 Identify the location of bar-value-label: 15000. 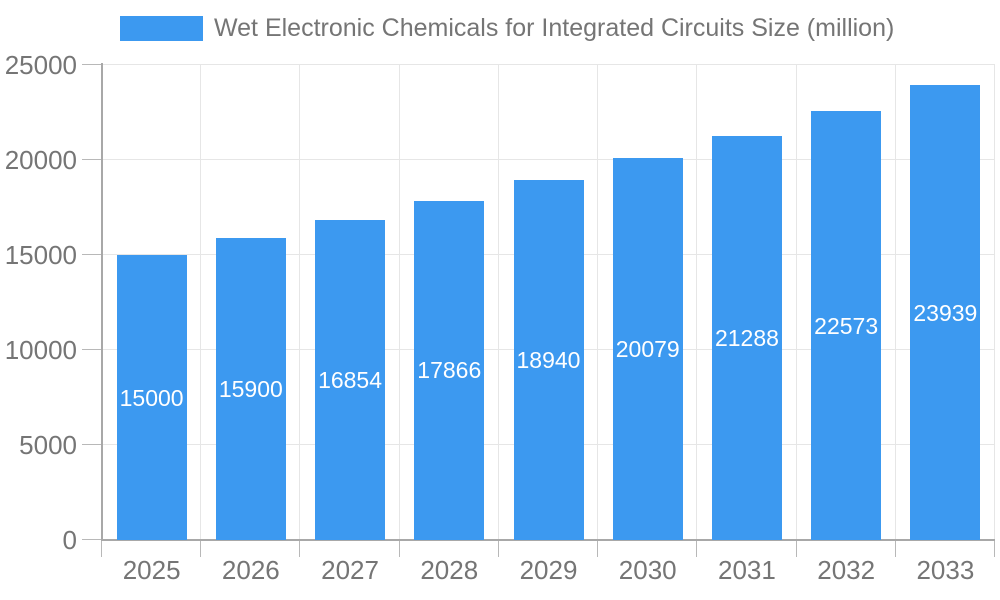
(151, 397).